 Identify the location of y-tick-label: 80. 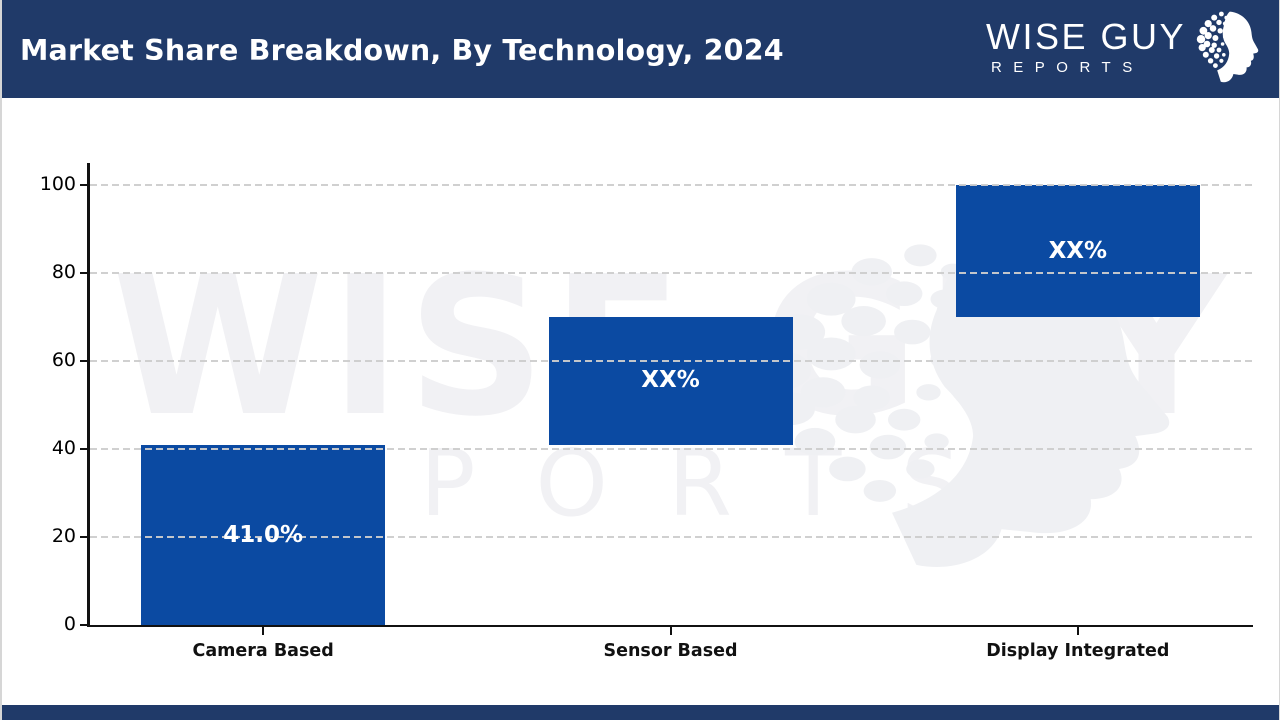
(63, 272).